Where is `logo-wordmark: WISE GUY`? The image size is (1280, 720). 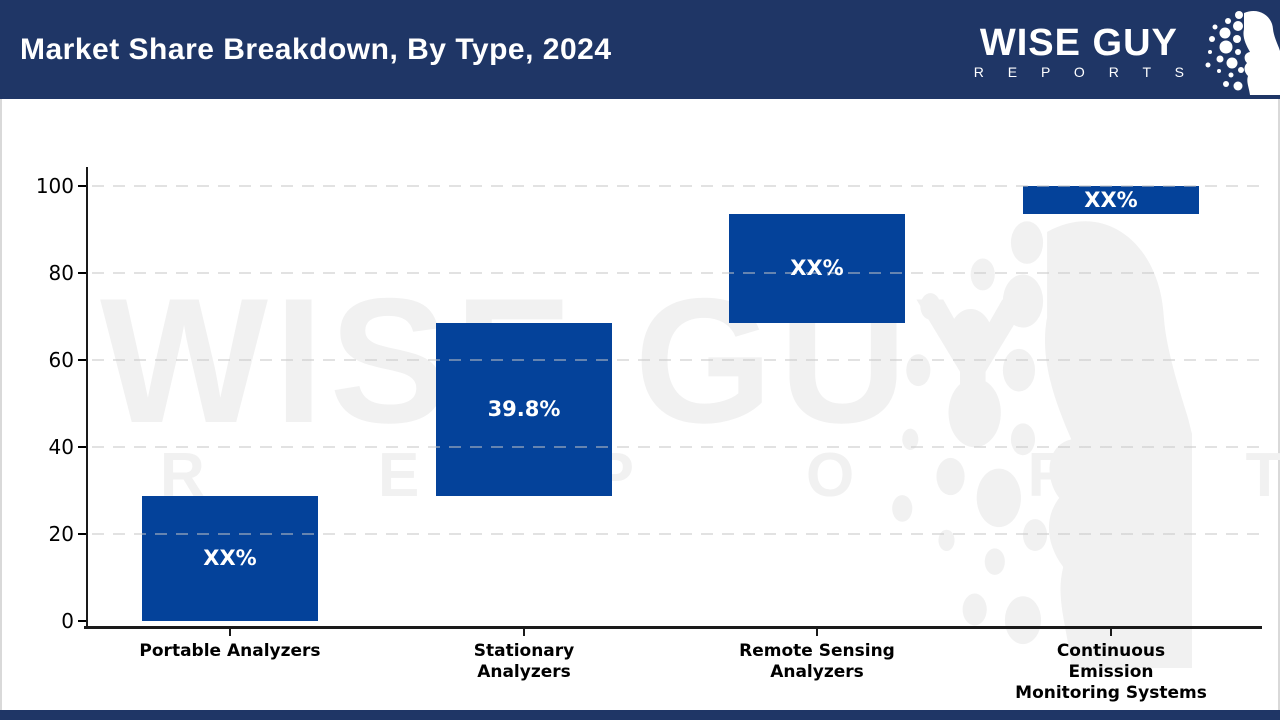 logo-wordmark: WISE GUY is located at coordinates (1078, 42).